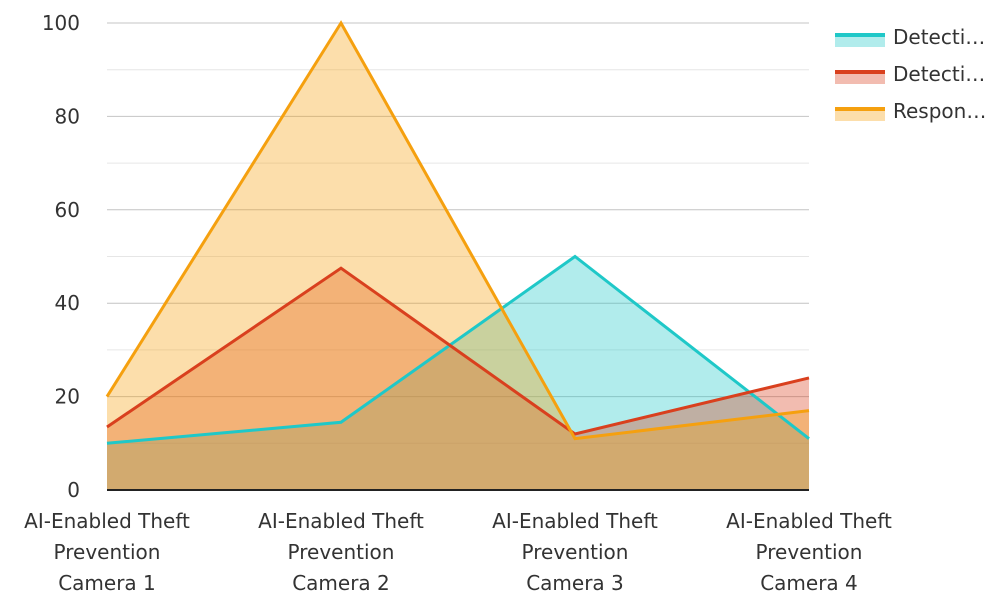 Image resolution: width=1001 pixels, height=594 pixels. I want to click on x-category-label-line: Camera 2, so click(341, 582).